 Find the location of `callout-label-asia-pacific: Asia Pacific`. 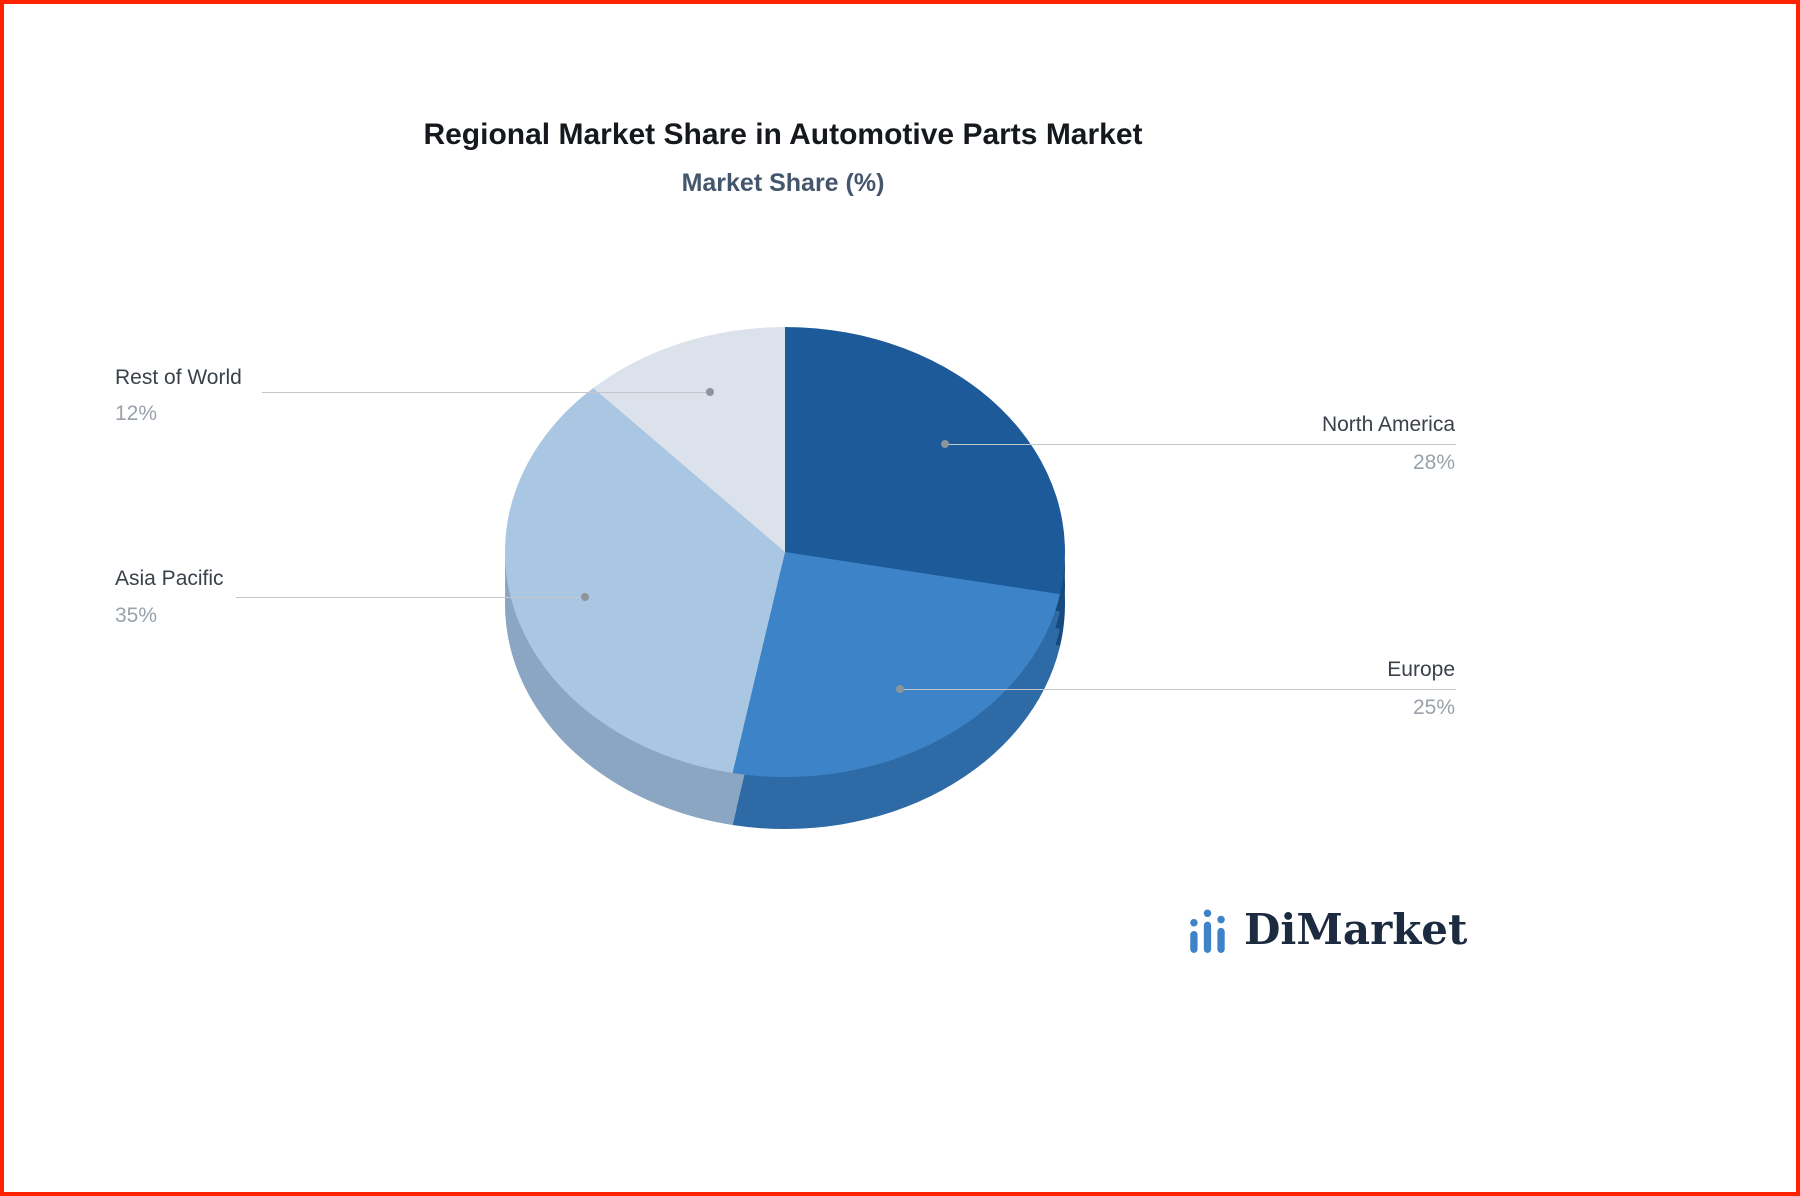

callout-label-asia-pacific: Asia Pacific is located at coordinates (169, 578).